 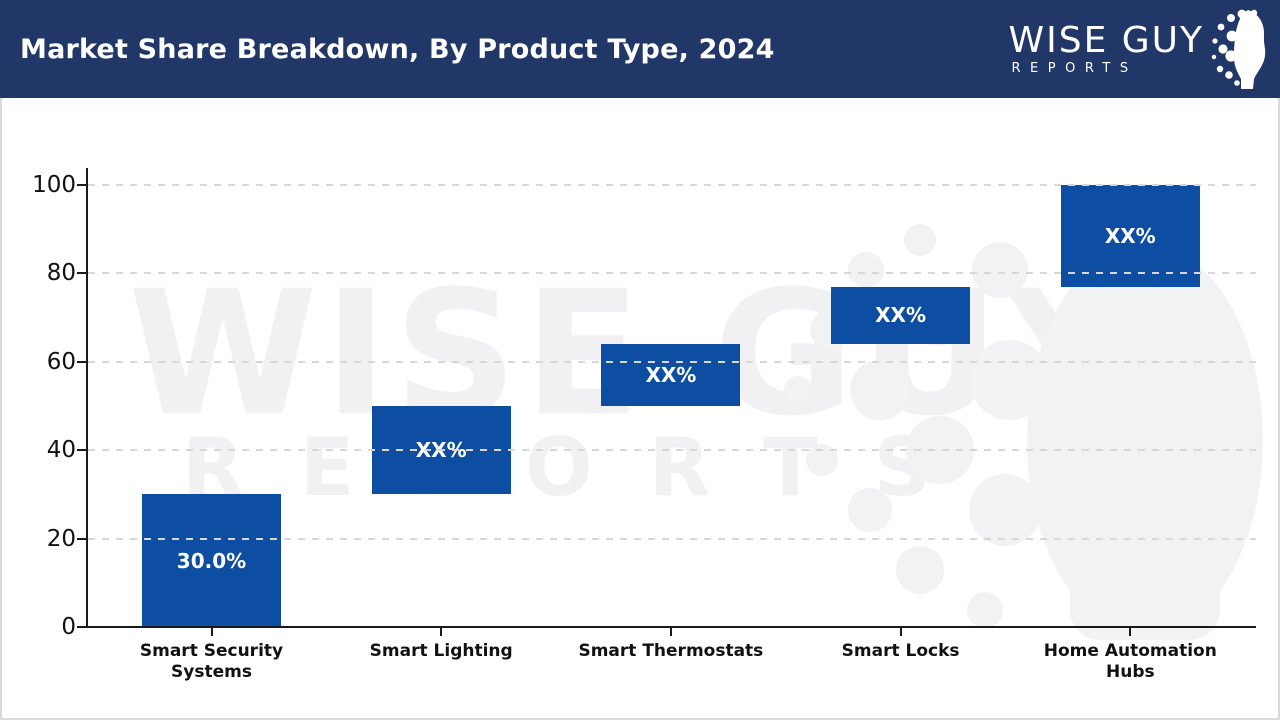 I want to click on bar-value-label: 30.0%, so click(x=211, y=560).